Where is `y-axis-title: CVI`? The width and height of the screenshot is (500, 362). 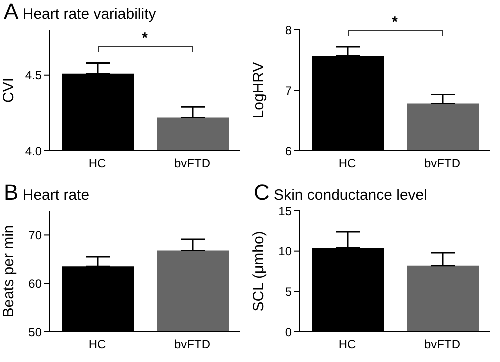 y-axis-title: CVI is located at coordinates (9, 91).